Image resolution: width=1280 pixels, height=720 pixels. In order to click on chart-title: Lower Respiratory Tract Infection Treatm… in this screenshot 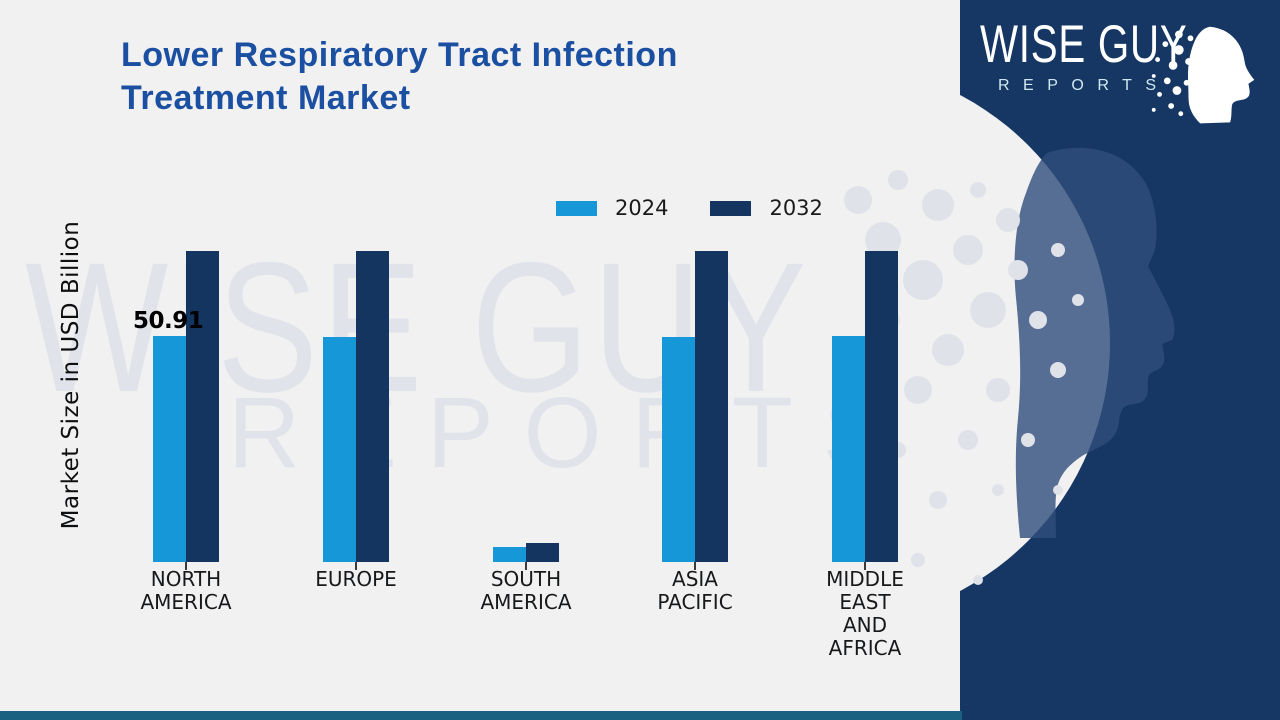, I will do `click(399, 76)`.